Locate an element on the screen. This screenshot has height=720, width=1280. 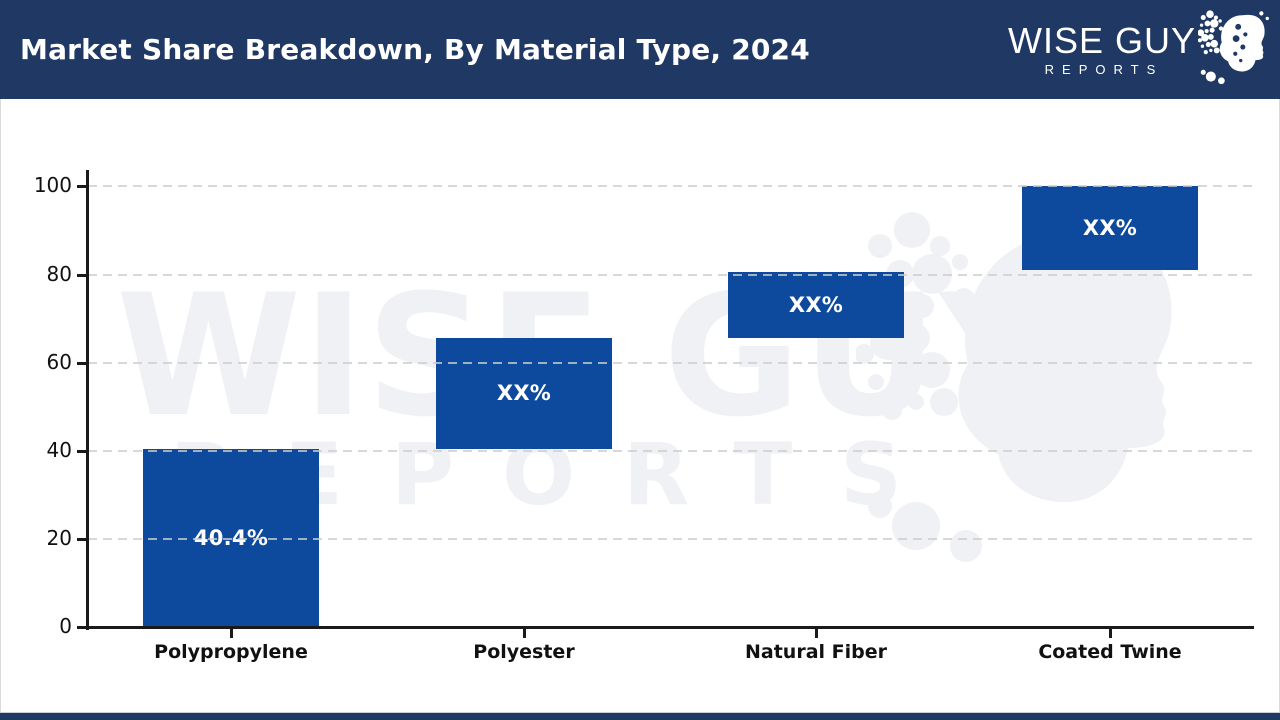
logo-wordmark: WISE GUY REPORTS is located at coordinates (1101, 48).